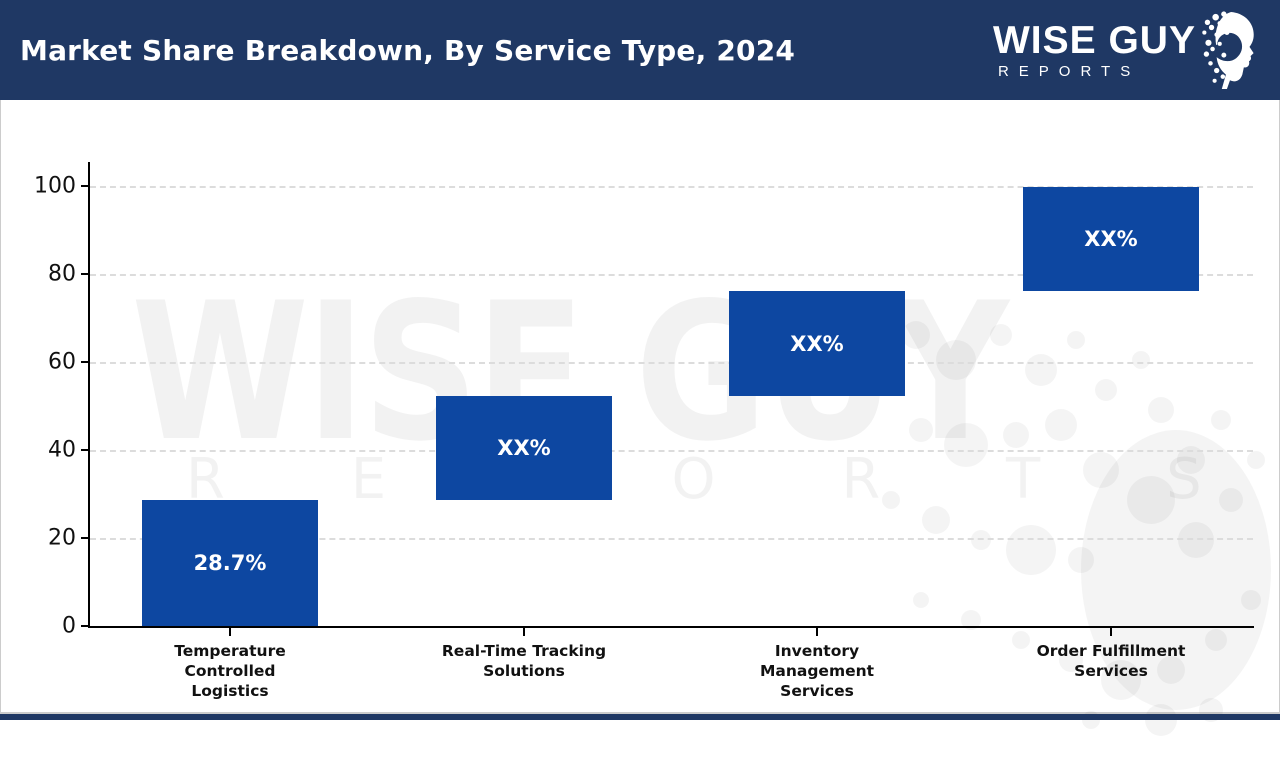  What do you see at coordinates (1094, 40) in the screenshot?
I see `brand-name: WISE GUY` at bounding box center [1094, 40].